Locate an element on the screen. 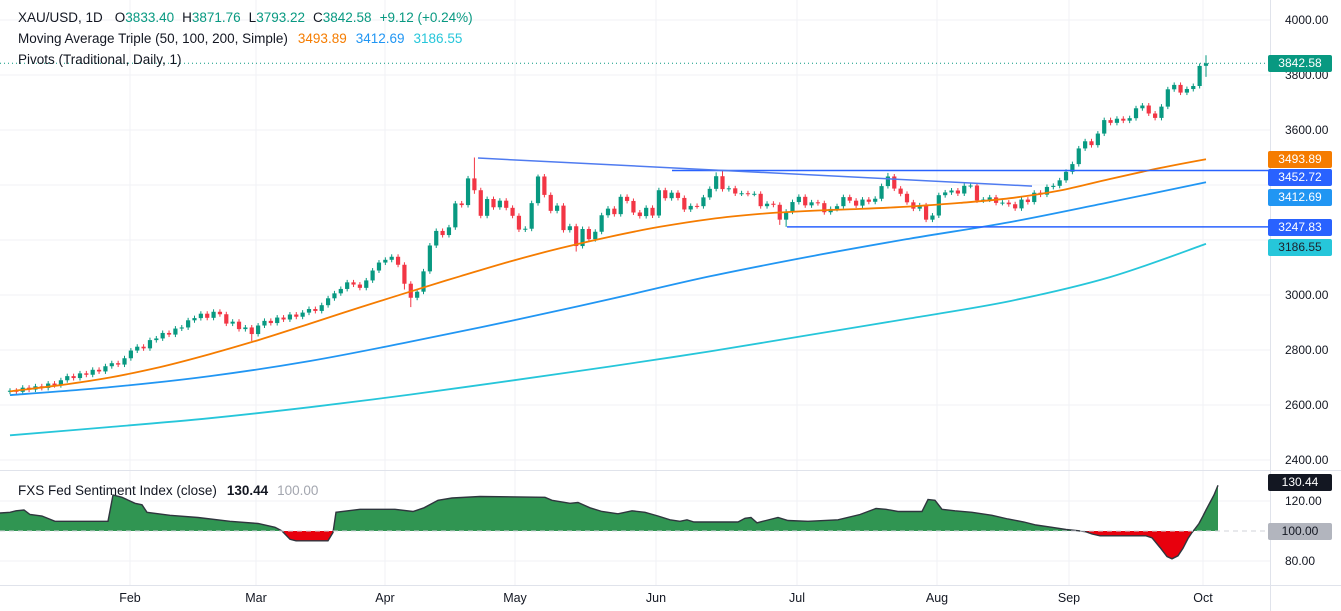 The image size is (1341, 611). close-label: C is located at coordinates (318, 17).